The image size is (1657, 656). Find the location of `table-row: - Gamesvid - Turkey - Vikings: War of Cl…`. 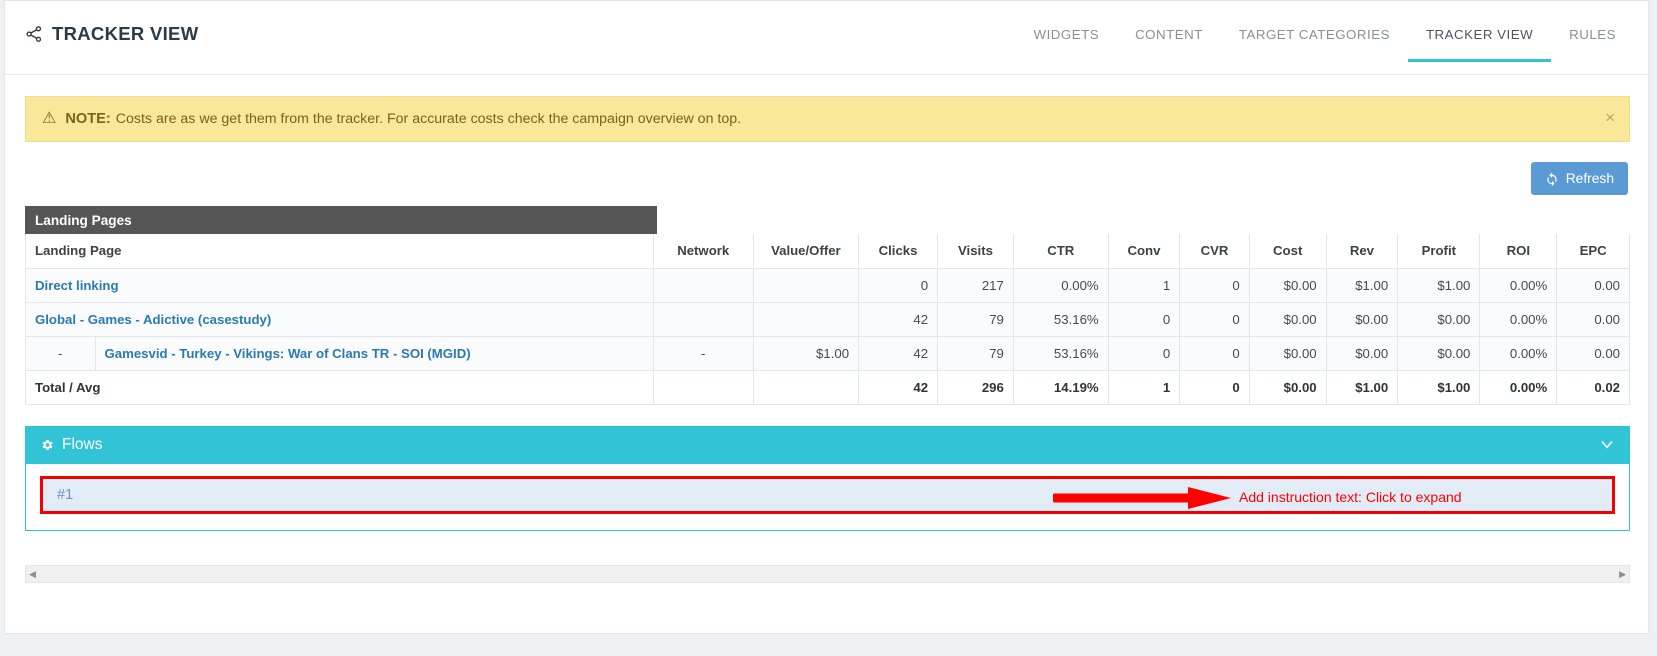

table-row: - Gamesvid - Turkey - Vikings: War of Cl… is located at coordinates (827, 353).